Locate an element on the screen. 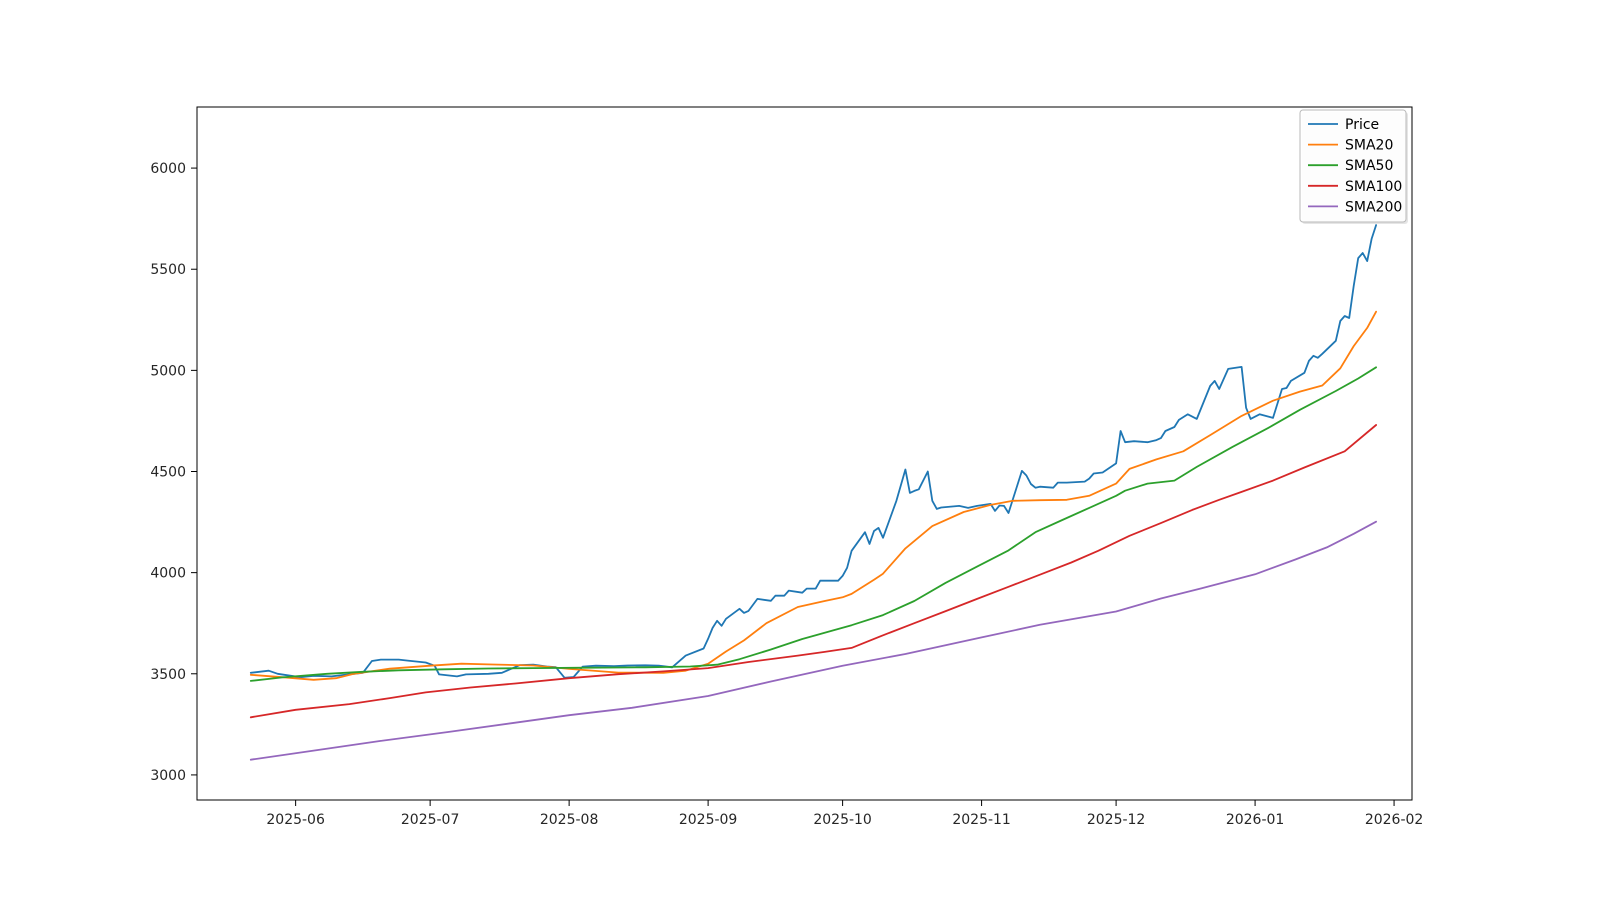 This screenshot has width=1600, height=904. legend-entry: Price is located at coordinates (1343, 125).